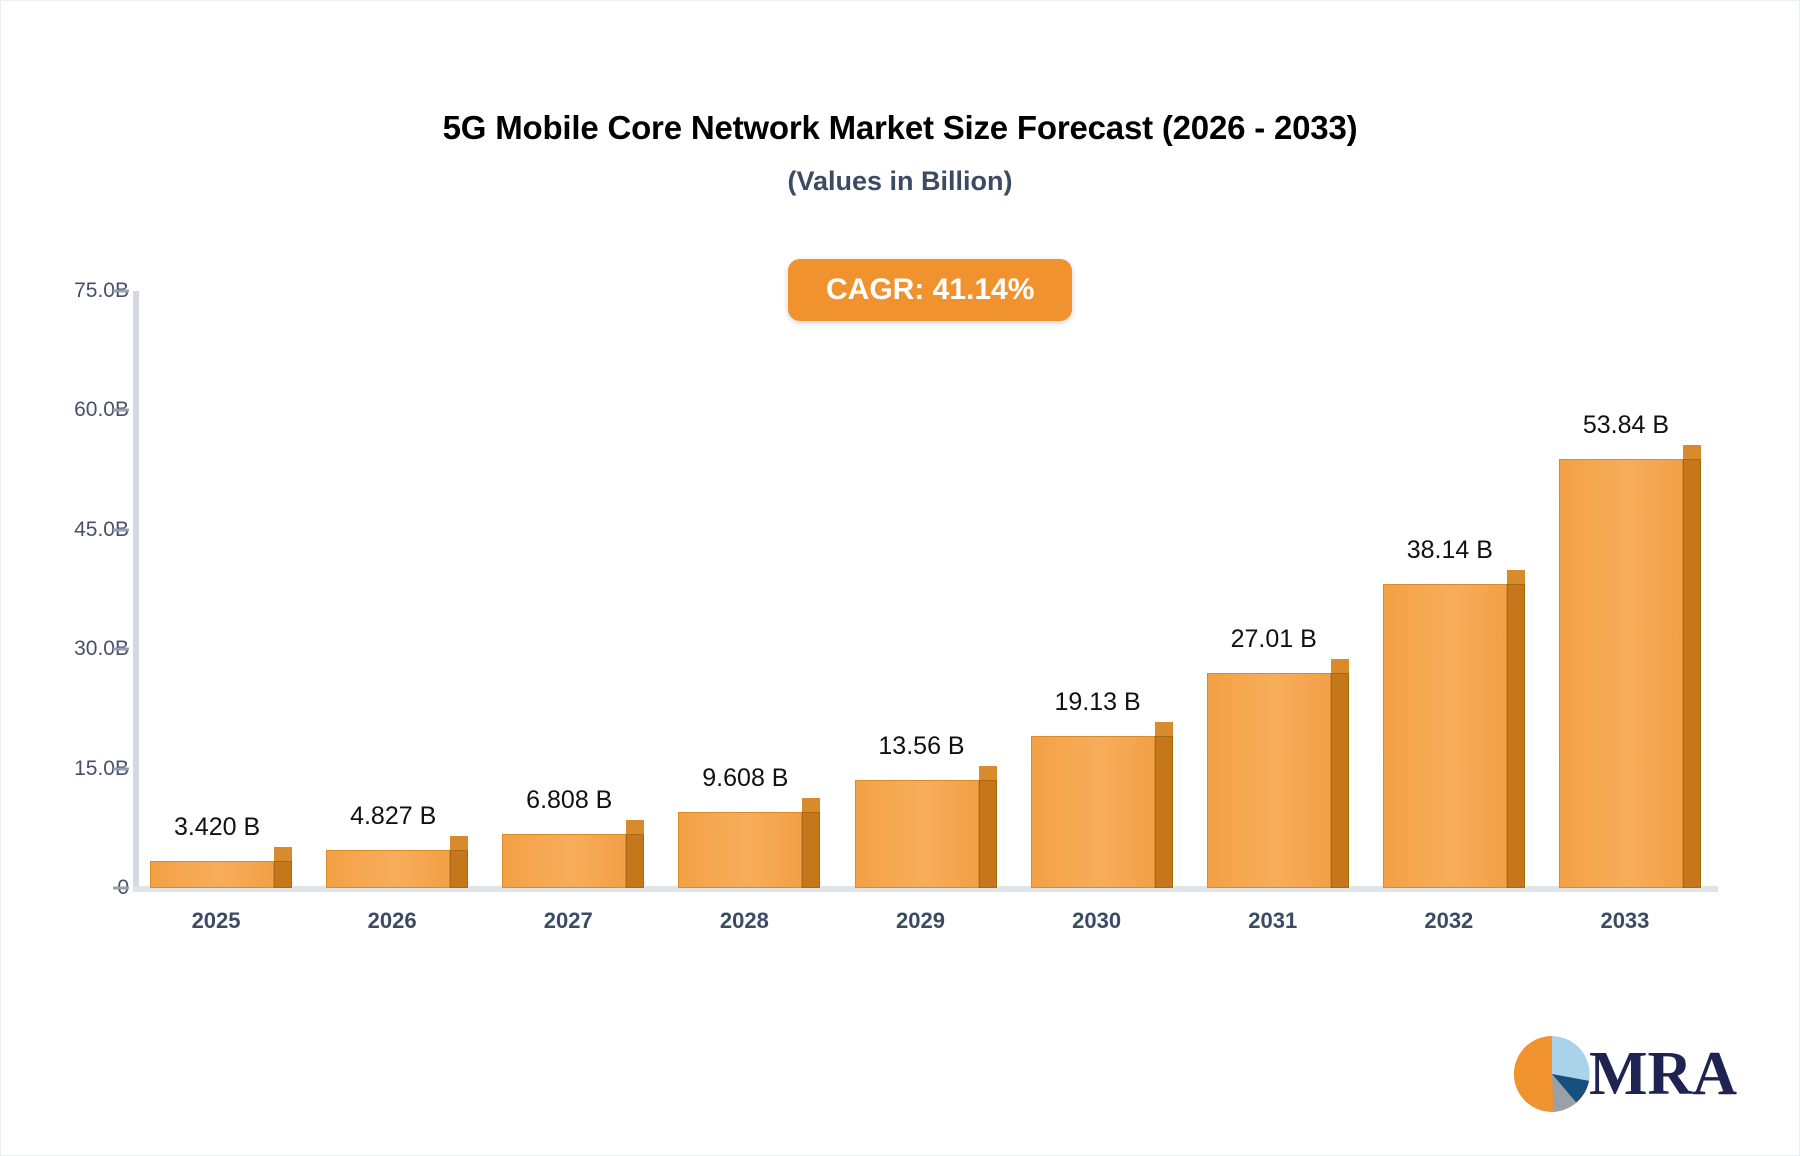  What do you see at coordinates (568, 920) in the screenshot?
I see `x-axis-tick-label: 2027` at bounding box center [568, 920].